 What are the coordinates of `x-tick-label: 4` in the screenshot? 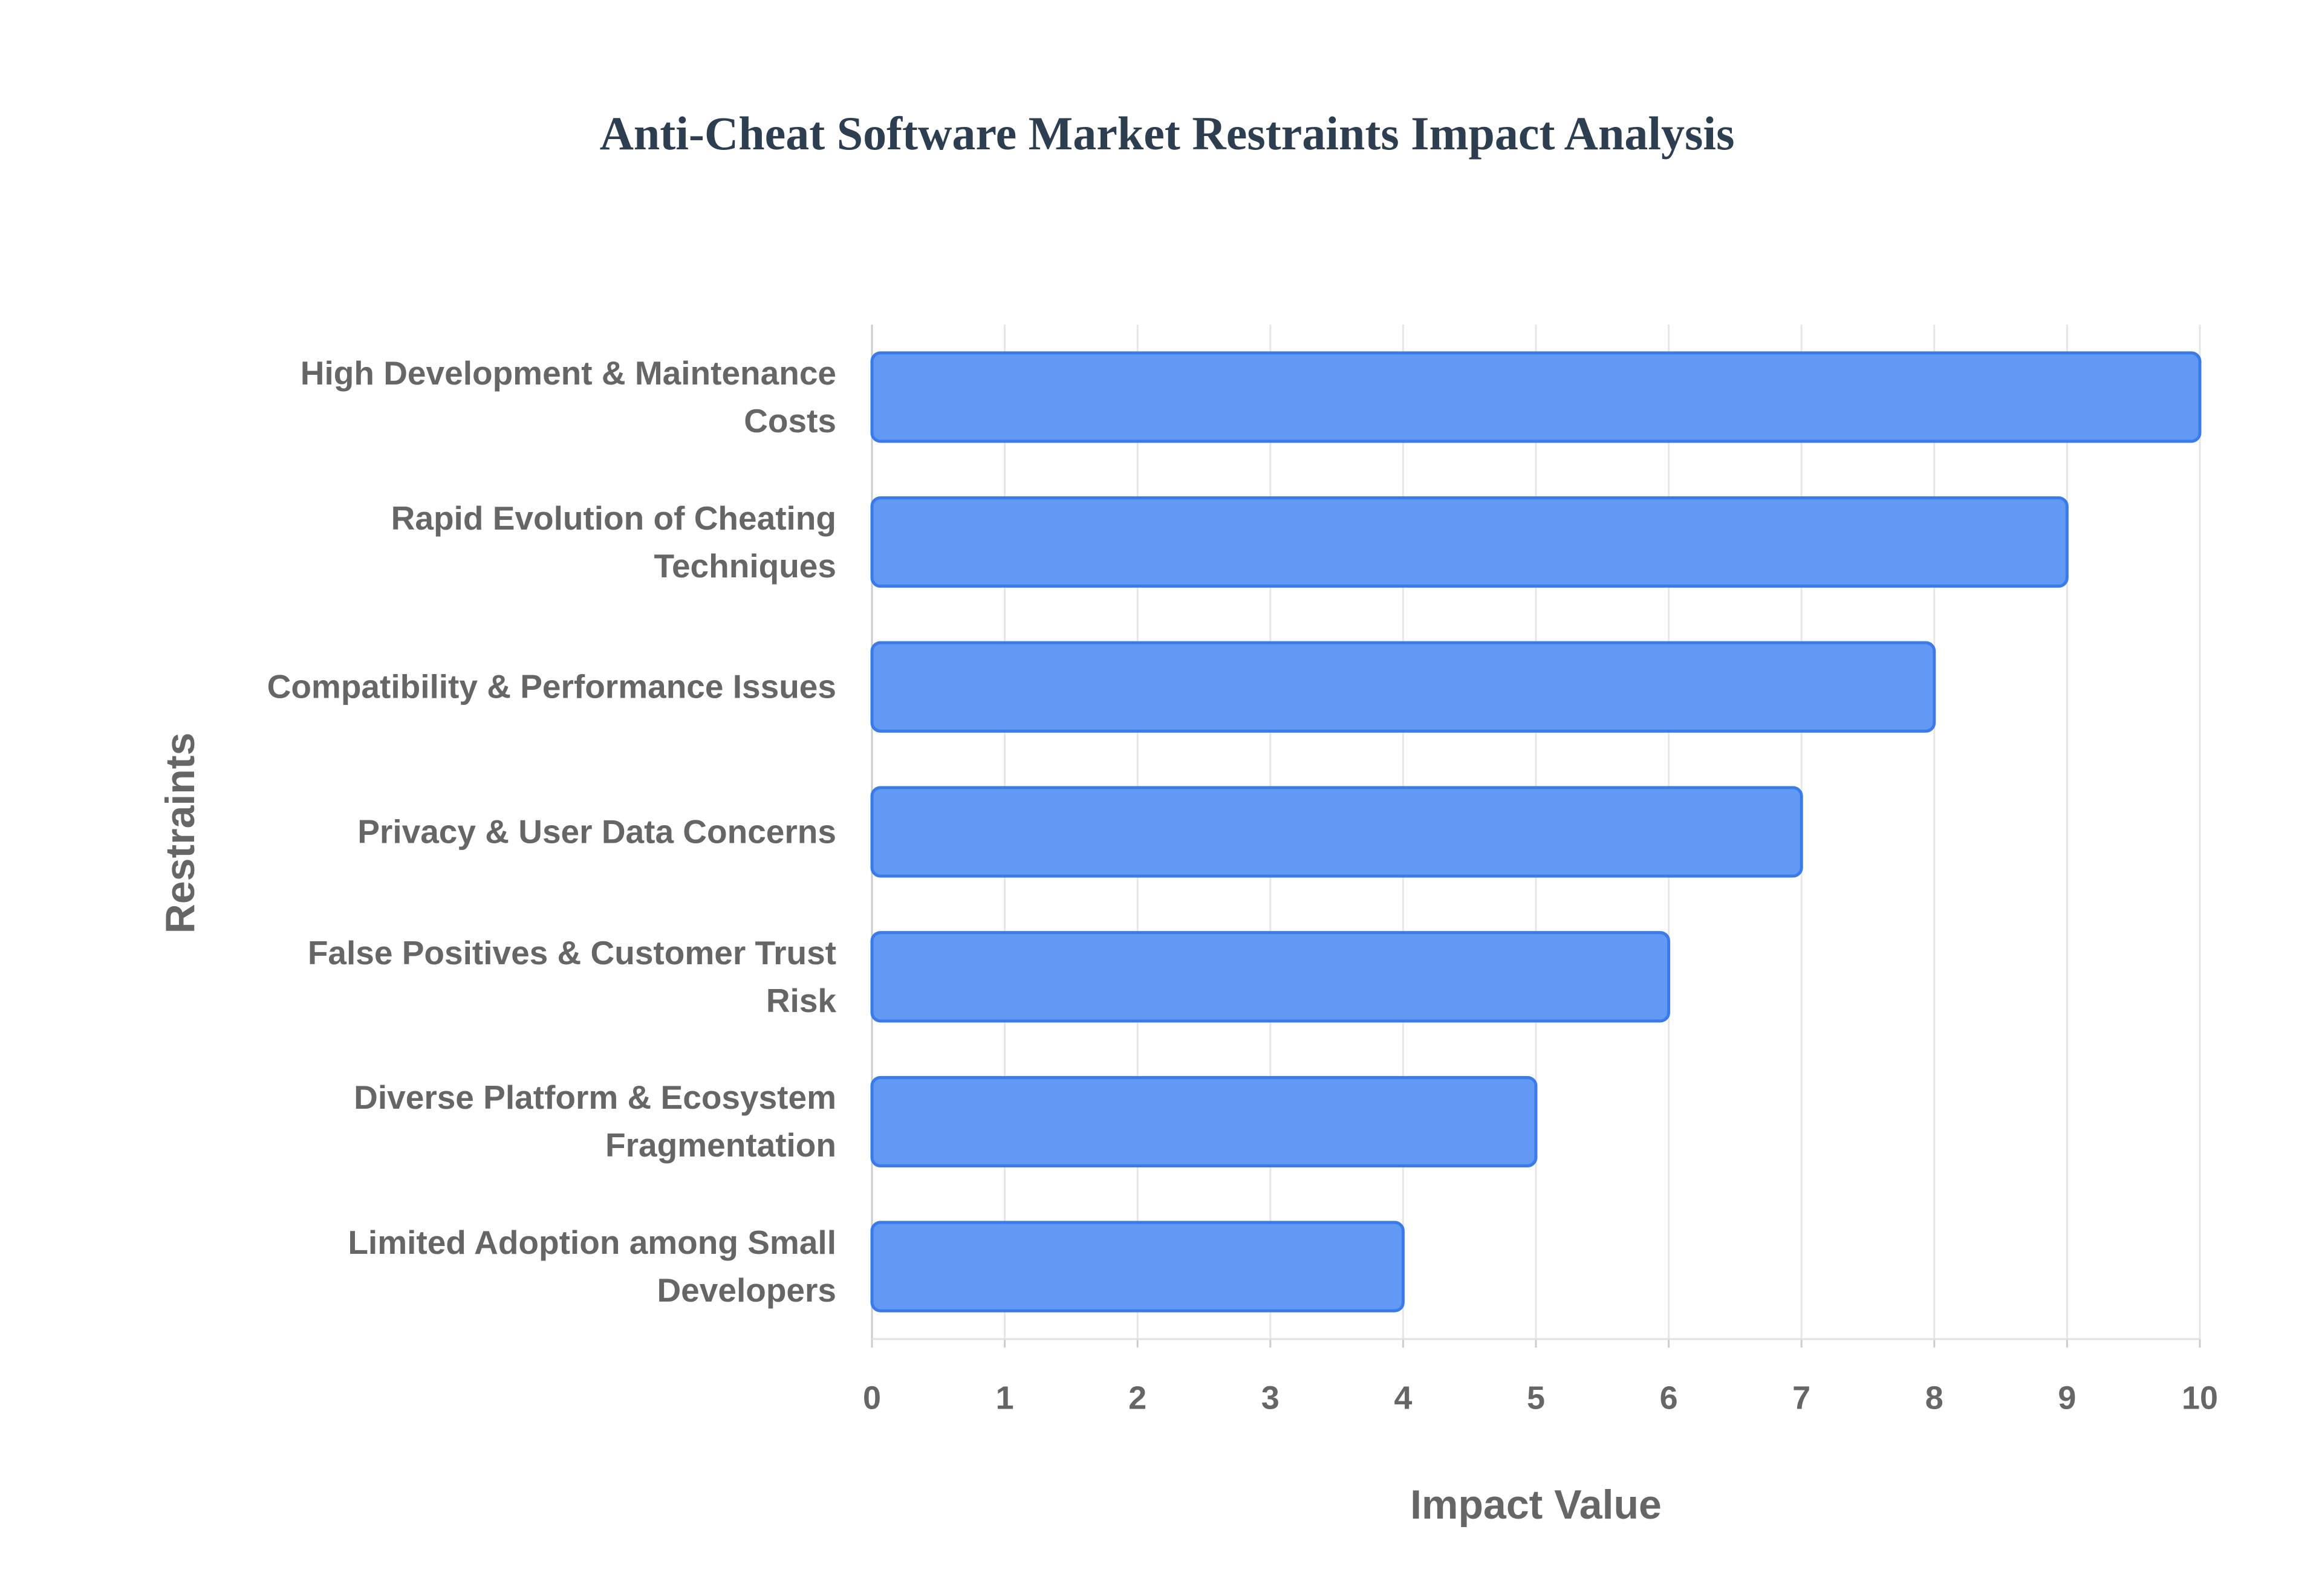 It's located at (1403, 1398).